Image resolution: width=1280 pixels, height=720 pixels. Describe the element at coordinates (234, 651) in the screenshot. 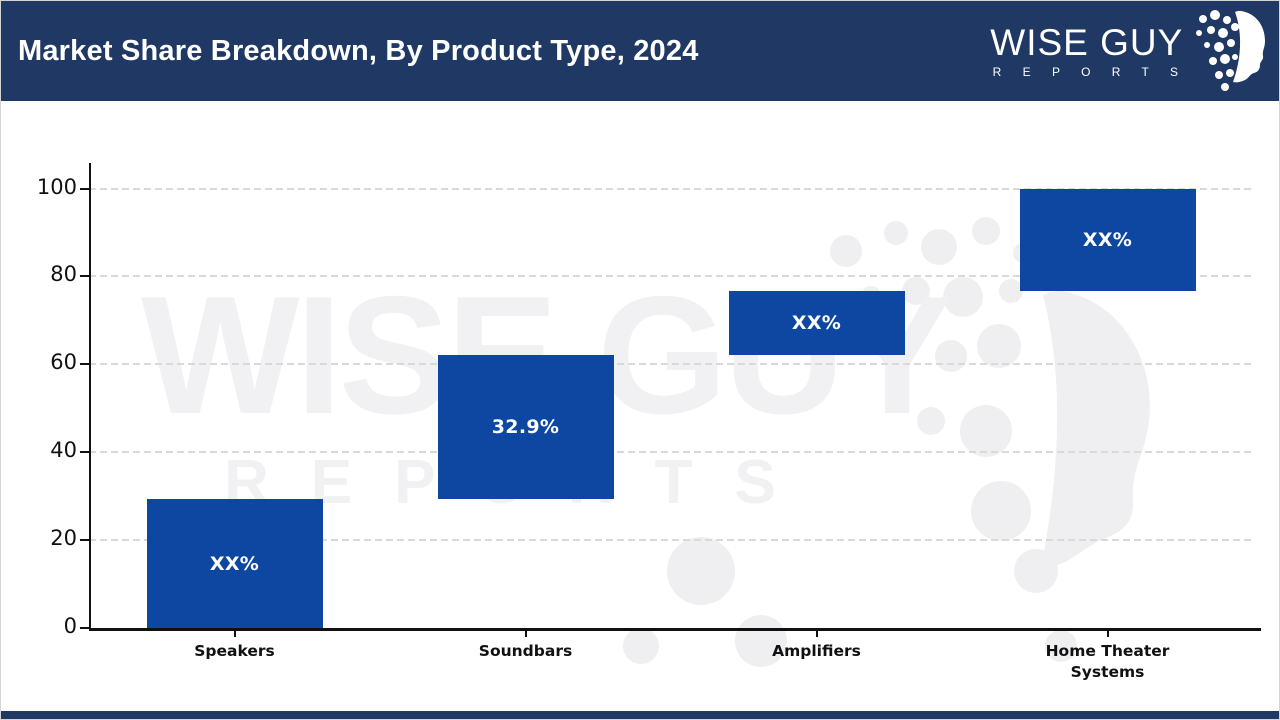

I see `x-category-label: Speakers` at that location.